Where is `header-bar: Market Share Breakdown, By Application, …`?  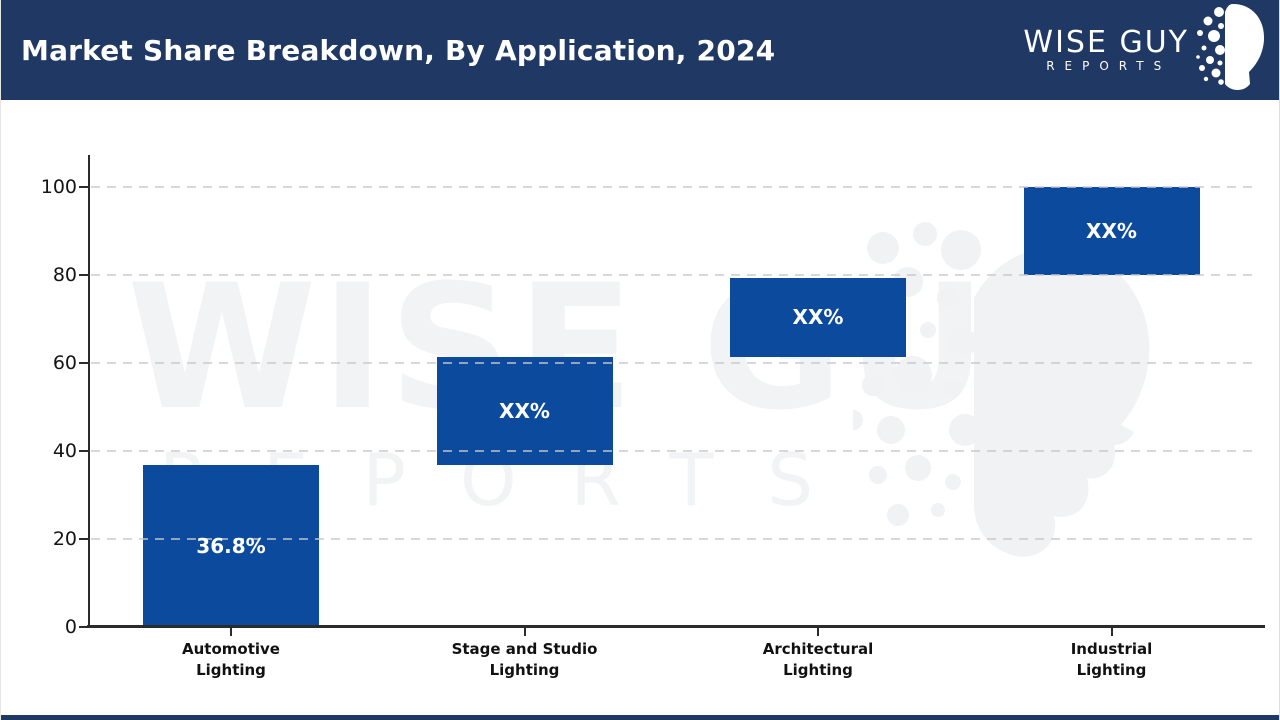 header-bar: Market Share Breakdown, By Application, … is located at coordinates (640, 50).